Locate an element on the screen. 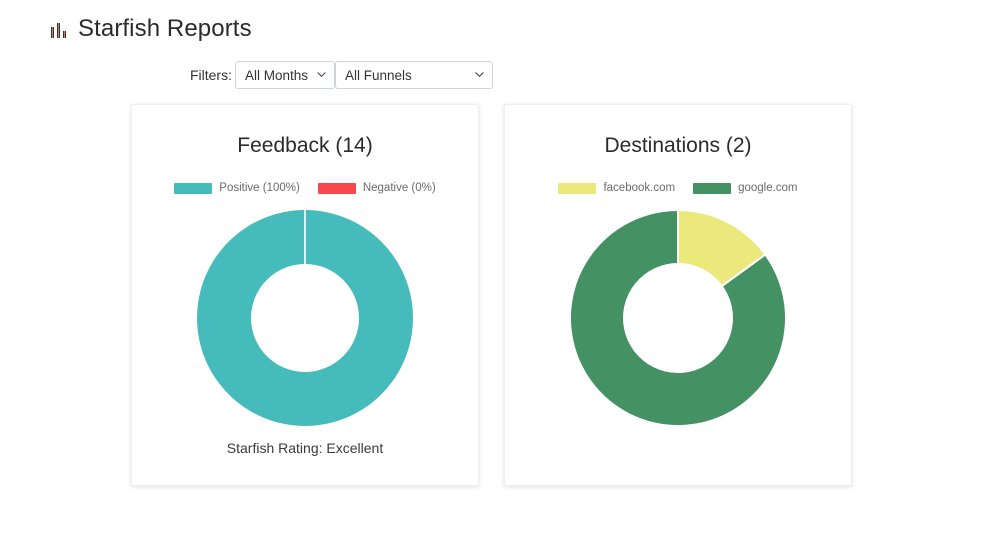  starfish-rating-text: Starfish Rating: Excellent is located at coordinates (305, 448).